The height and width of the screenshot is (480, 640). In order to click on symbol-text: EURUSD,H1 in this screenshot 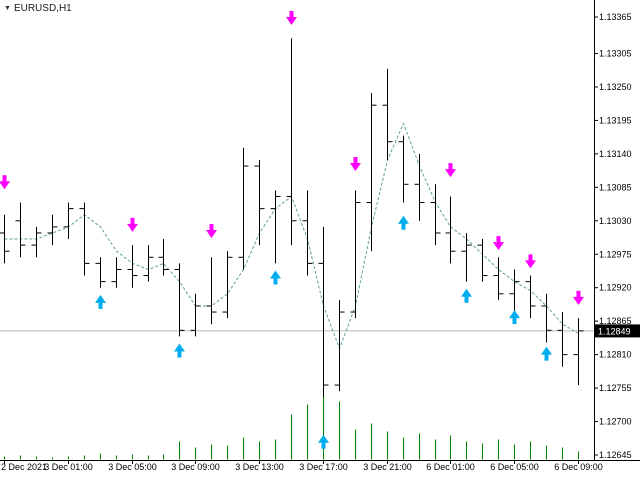, I will do `click(42, 8)`.